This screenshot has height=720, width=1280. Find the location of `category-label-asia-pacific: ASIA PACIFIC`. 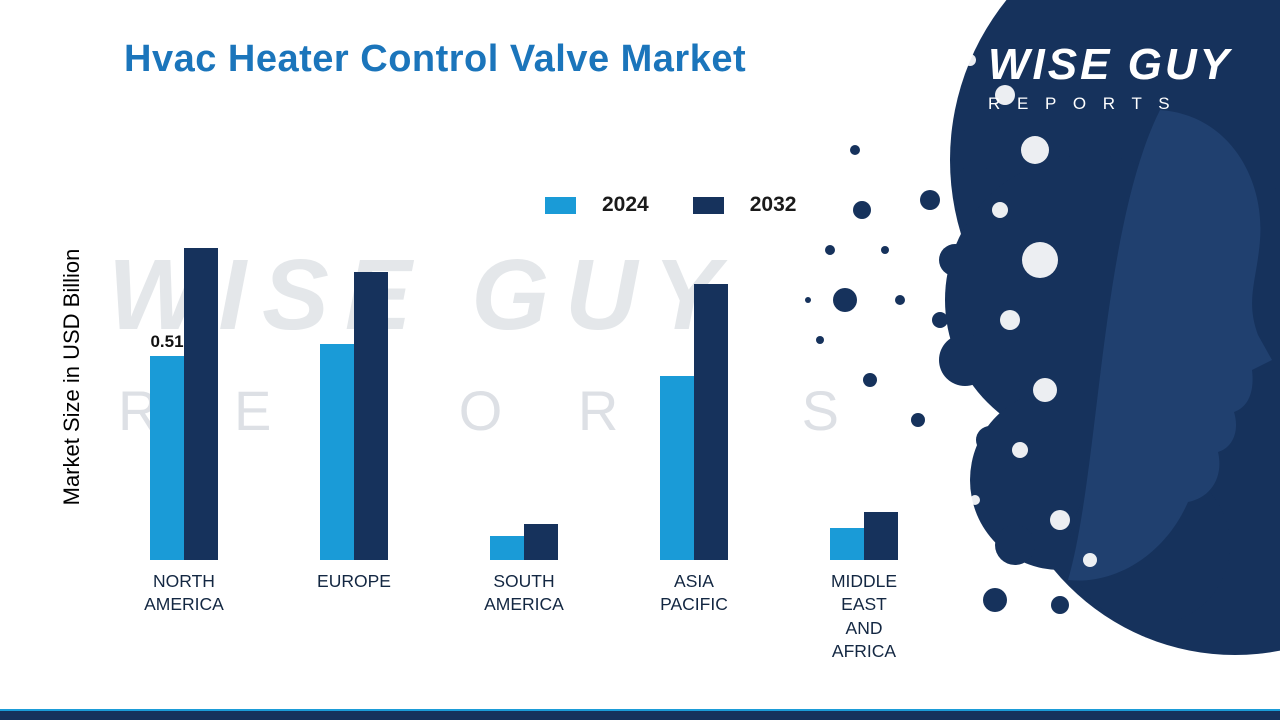

category-label-asia-pacific: ASIA PACIFIC is located at coordinates (694, 593).